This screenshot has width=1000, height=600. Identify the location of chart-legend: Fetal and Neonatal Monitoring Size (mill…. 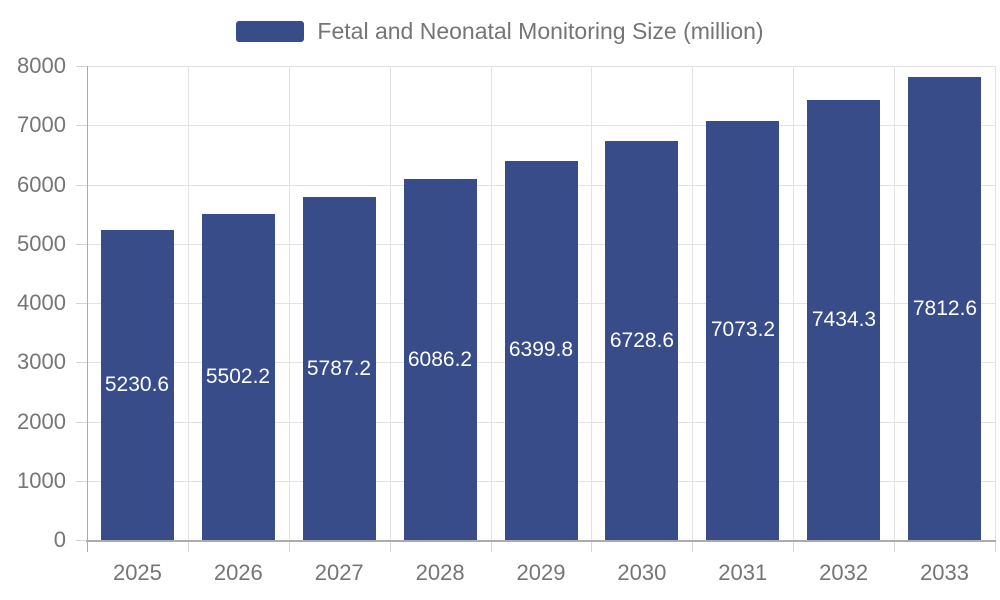
(500, 31).